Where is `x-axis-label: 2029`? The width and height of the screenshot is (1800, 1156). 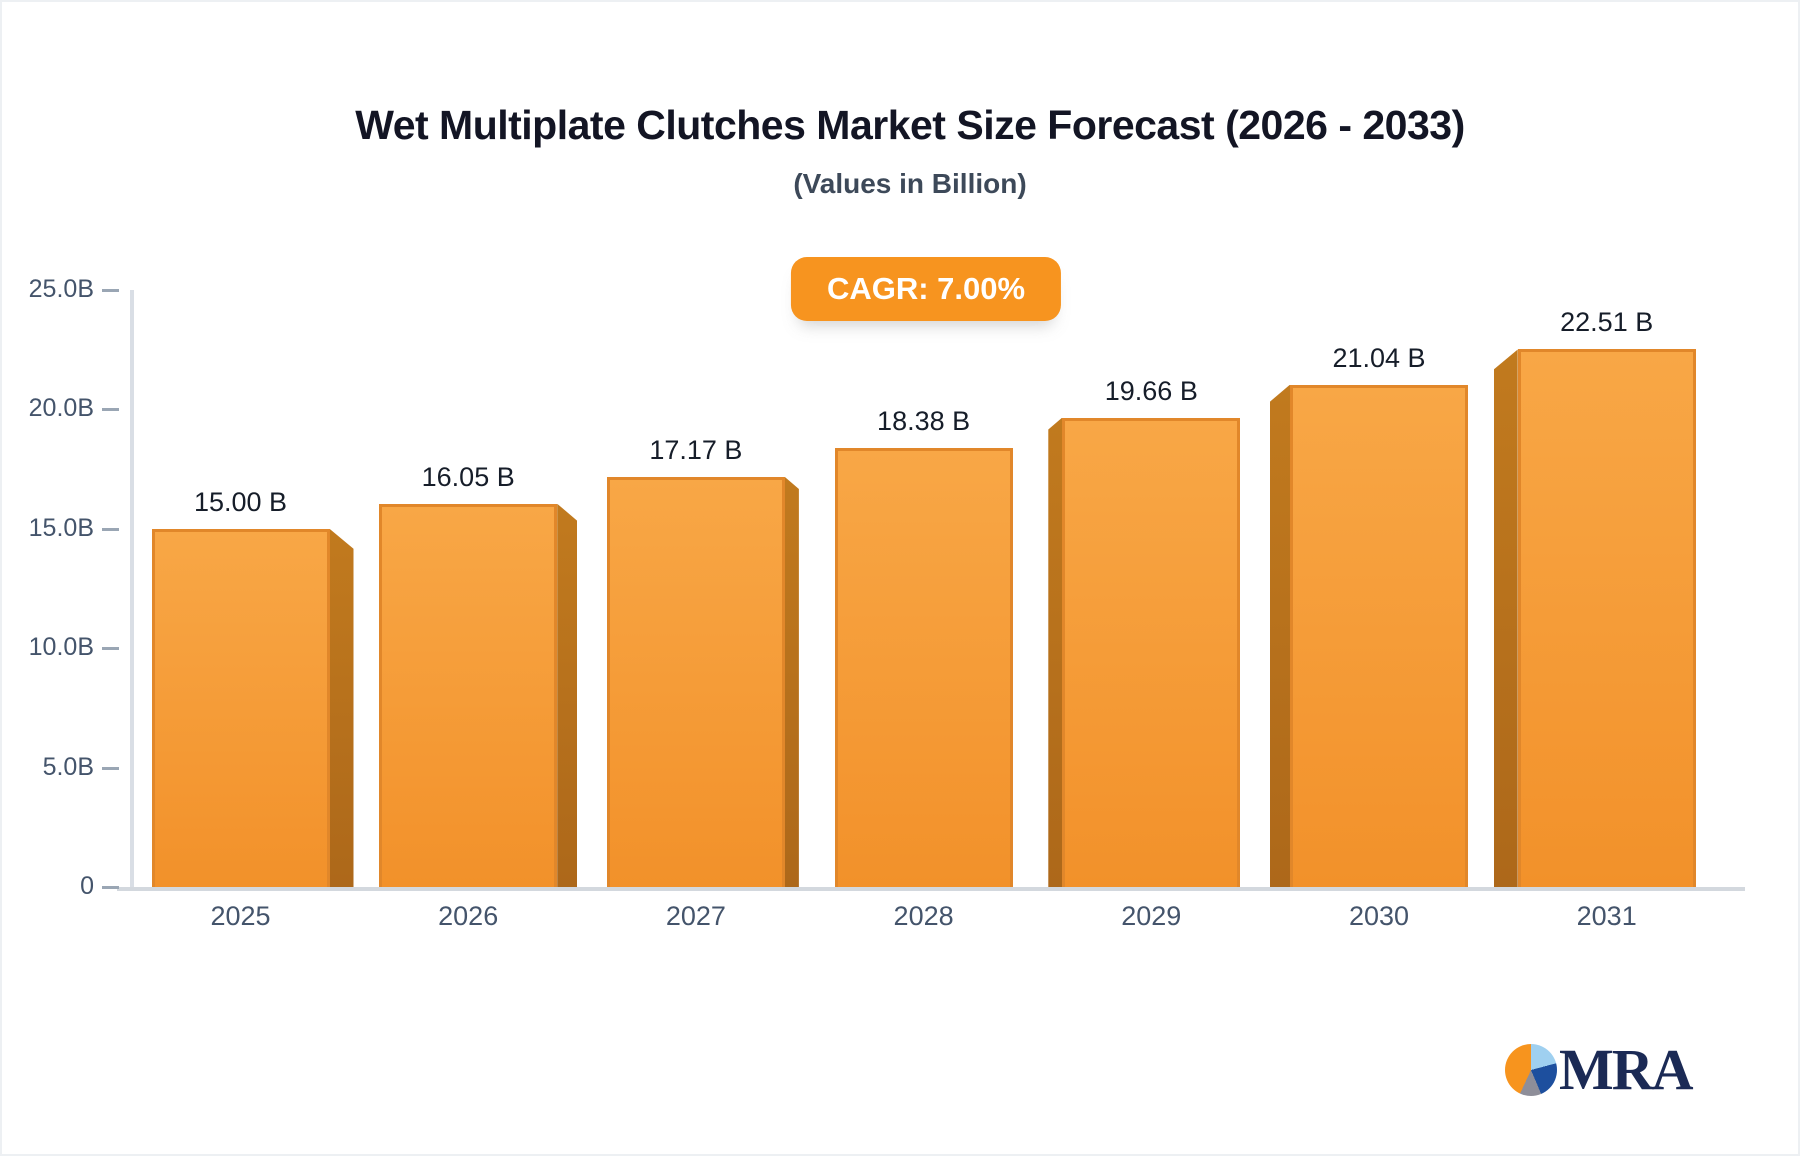 x-axis-label: 2029 is located at coordinates (1151, 916).